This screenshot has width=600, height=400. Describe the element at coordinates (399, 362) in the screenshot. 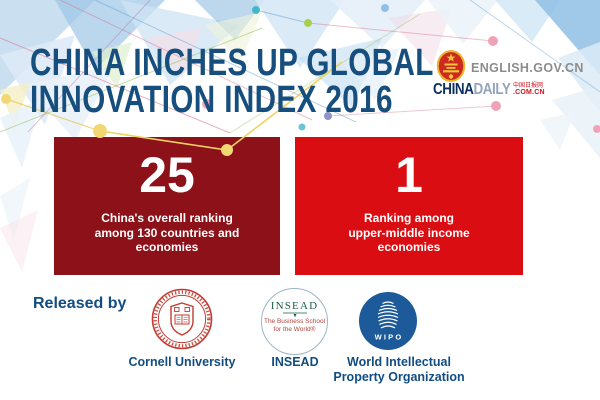

I see `wipo-caption-line1: World Intellectual` at that location.